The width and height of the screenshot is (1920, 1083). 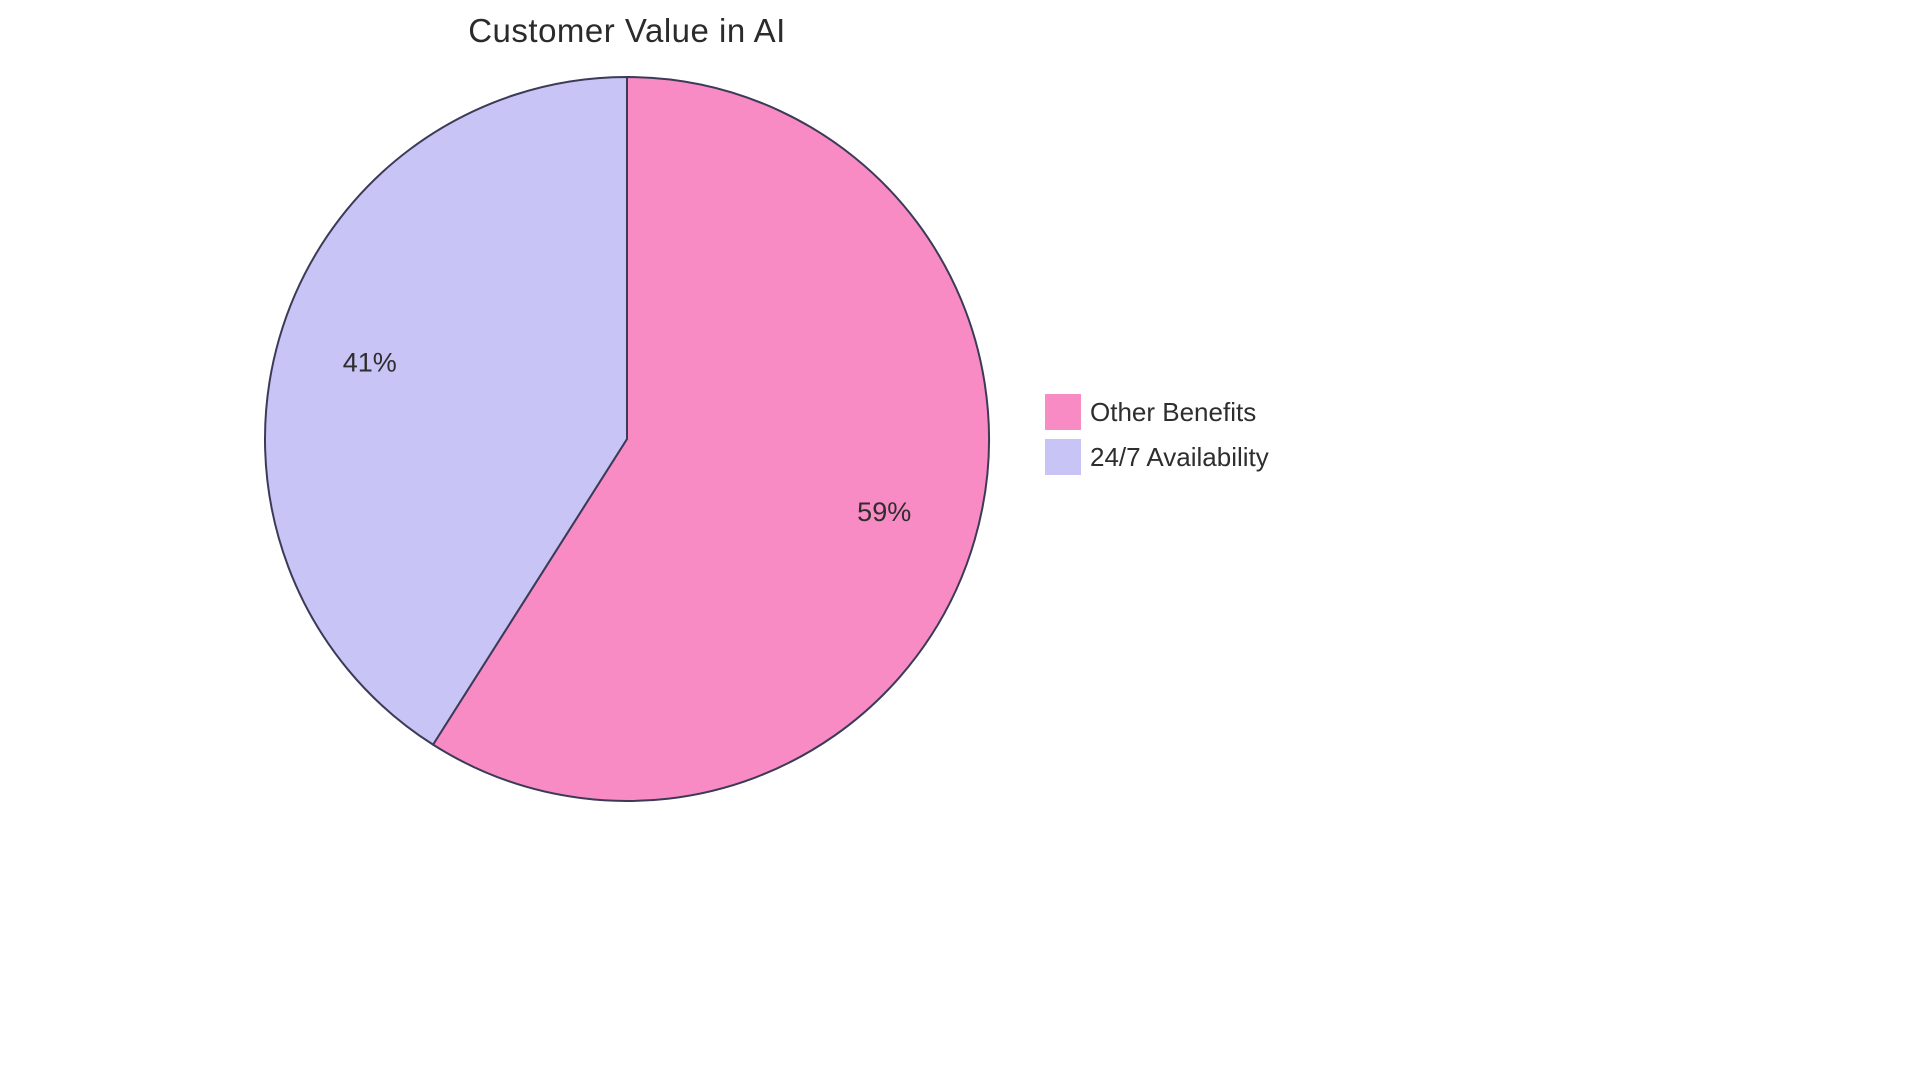 I want to click on legend-item: 24/7 Availability, so click(x=1157, y=457).